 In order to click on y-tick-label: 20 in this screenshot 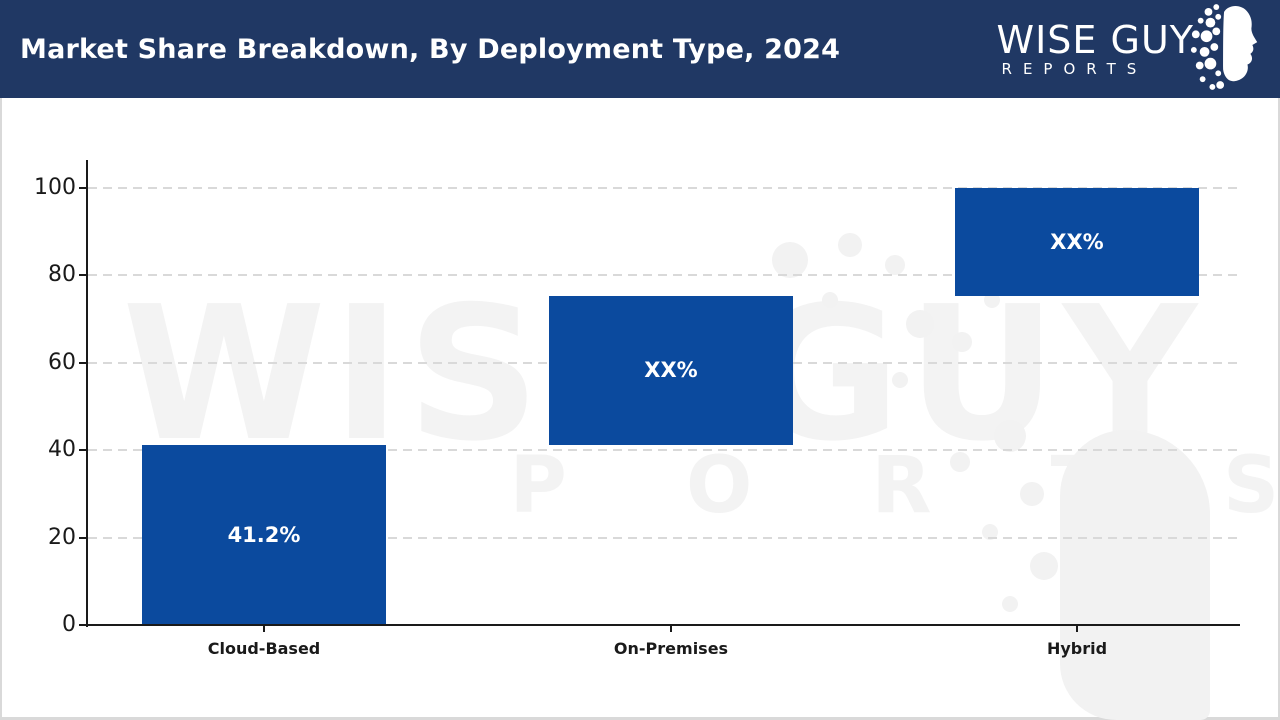, I will do `click(62, 537)`.